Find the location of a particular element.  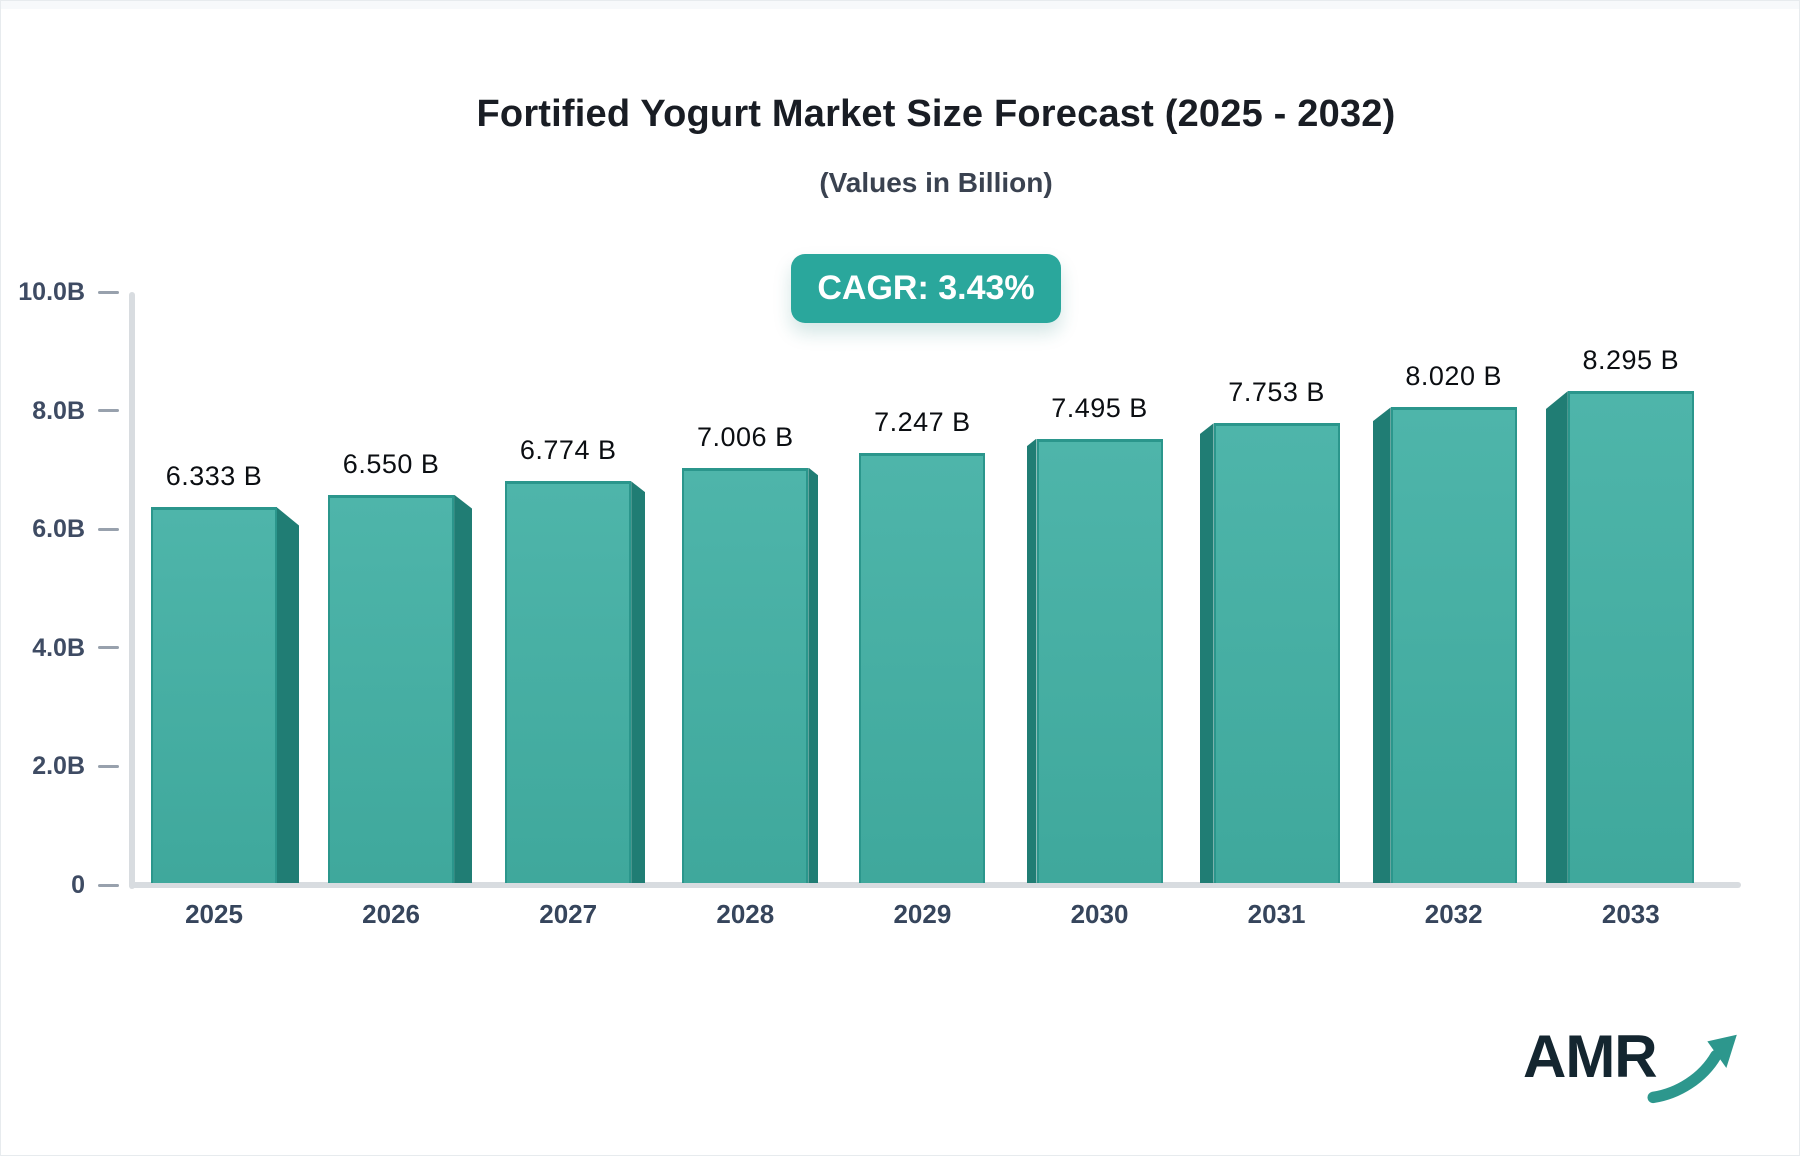

bar-2025 is located at coordinates (214, 695).